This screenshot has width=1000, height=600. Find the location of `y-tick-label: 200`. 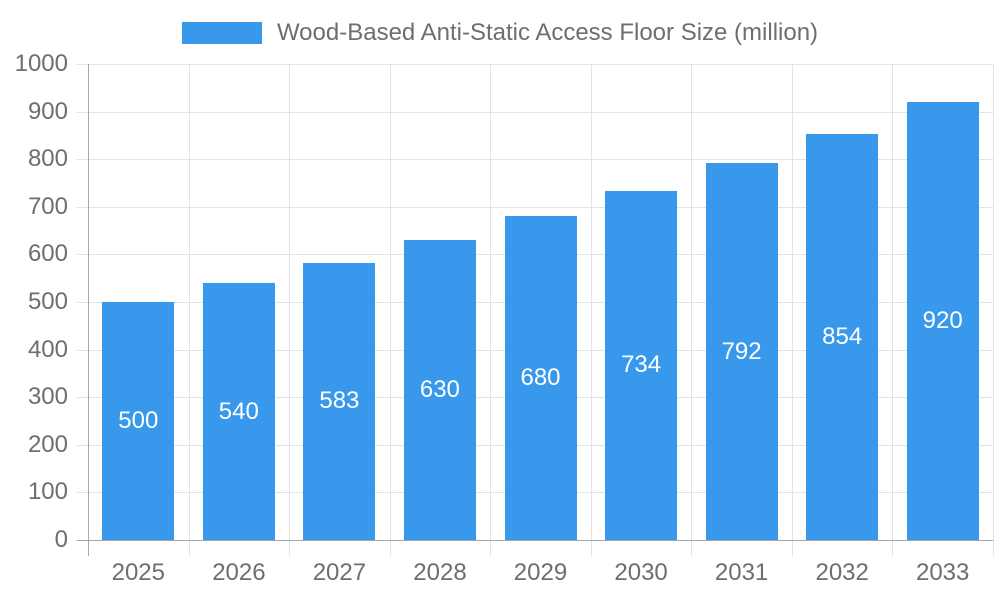

y-tick-label: 200 is located at coordinates (47, 444).